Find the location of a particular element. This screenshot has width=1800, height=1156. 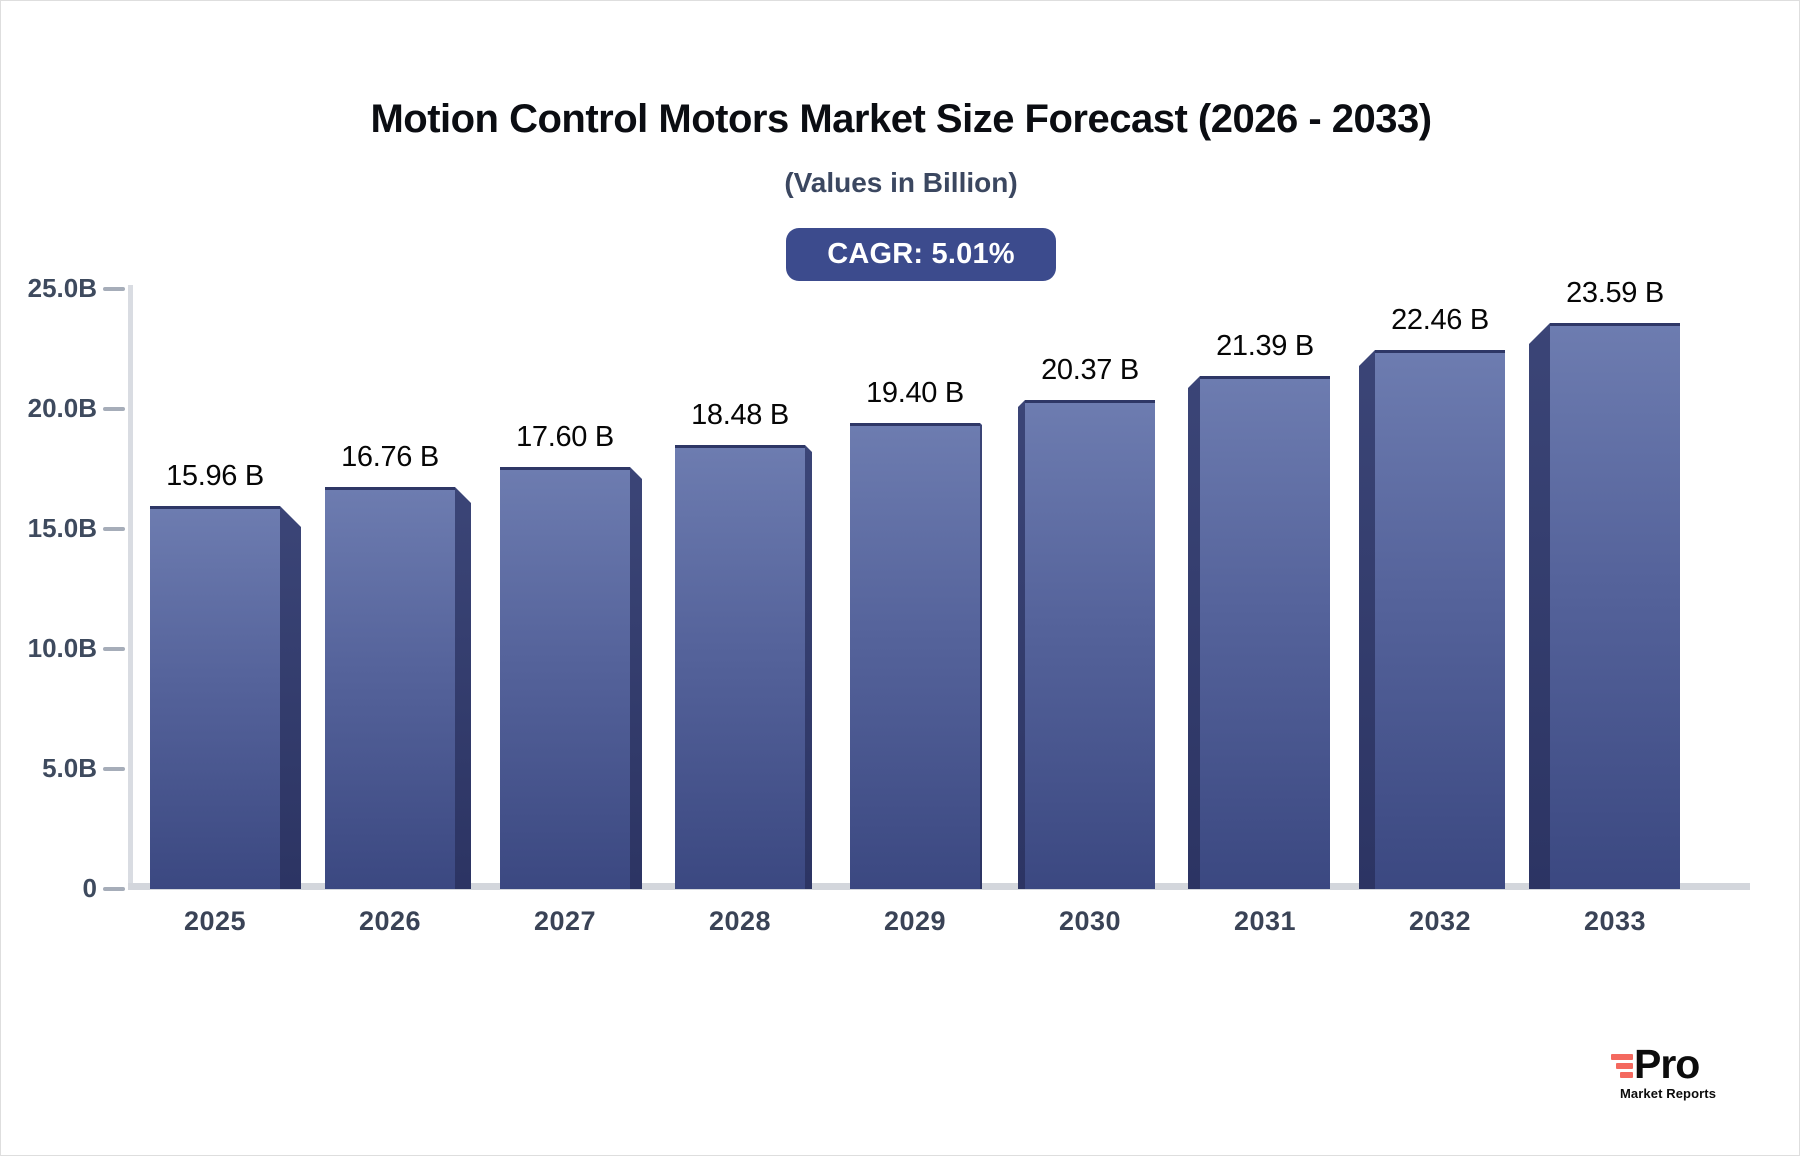

logo-flag-icon is located at coordinates (1622, 1066).